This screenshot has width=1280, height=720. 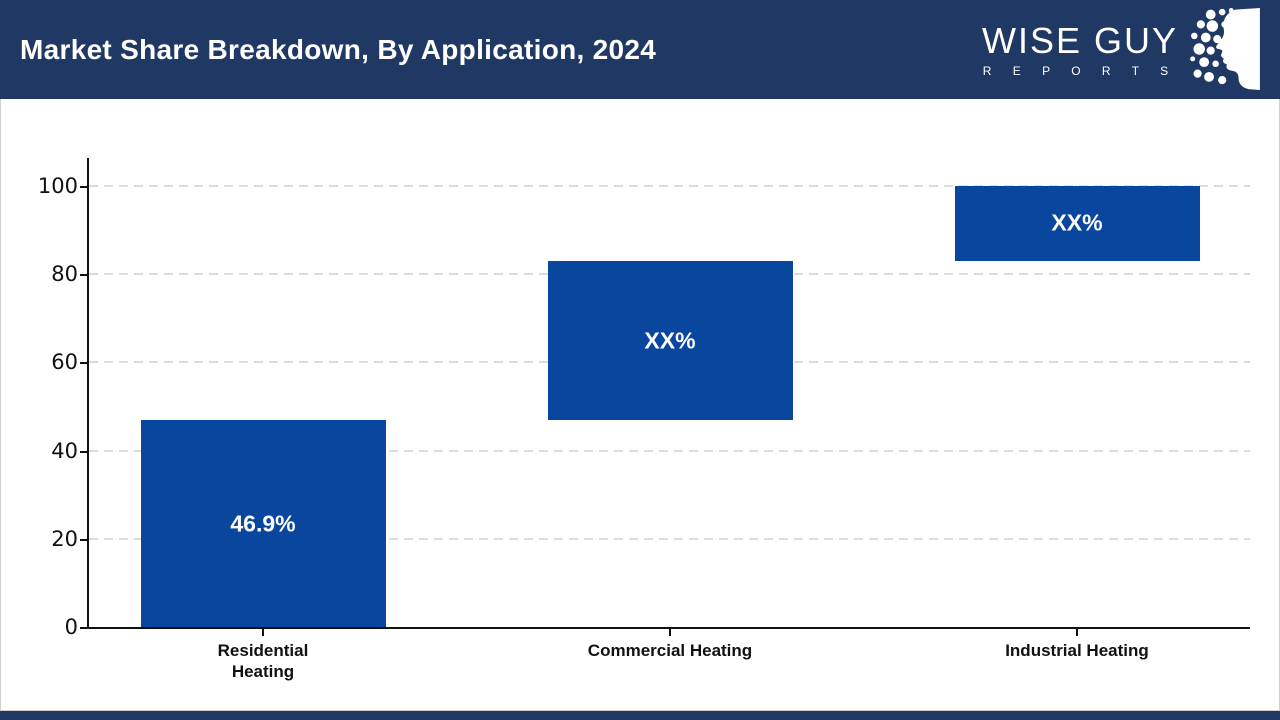 What do you see at coordinates (64, 450) in the screenshot?
I see `y-tick-label-40: 40` at bounding box center [64, 450].